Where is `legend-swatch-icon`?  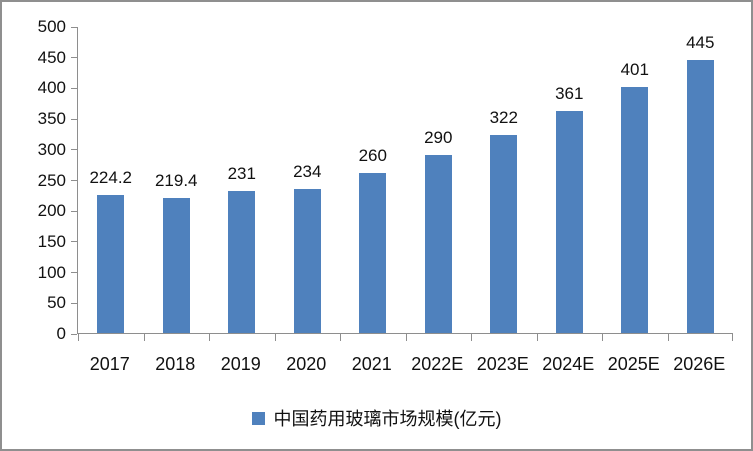 legend-swatch-icon is located at coordinates (258, 418).